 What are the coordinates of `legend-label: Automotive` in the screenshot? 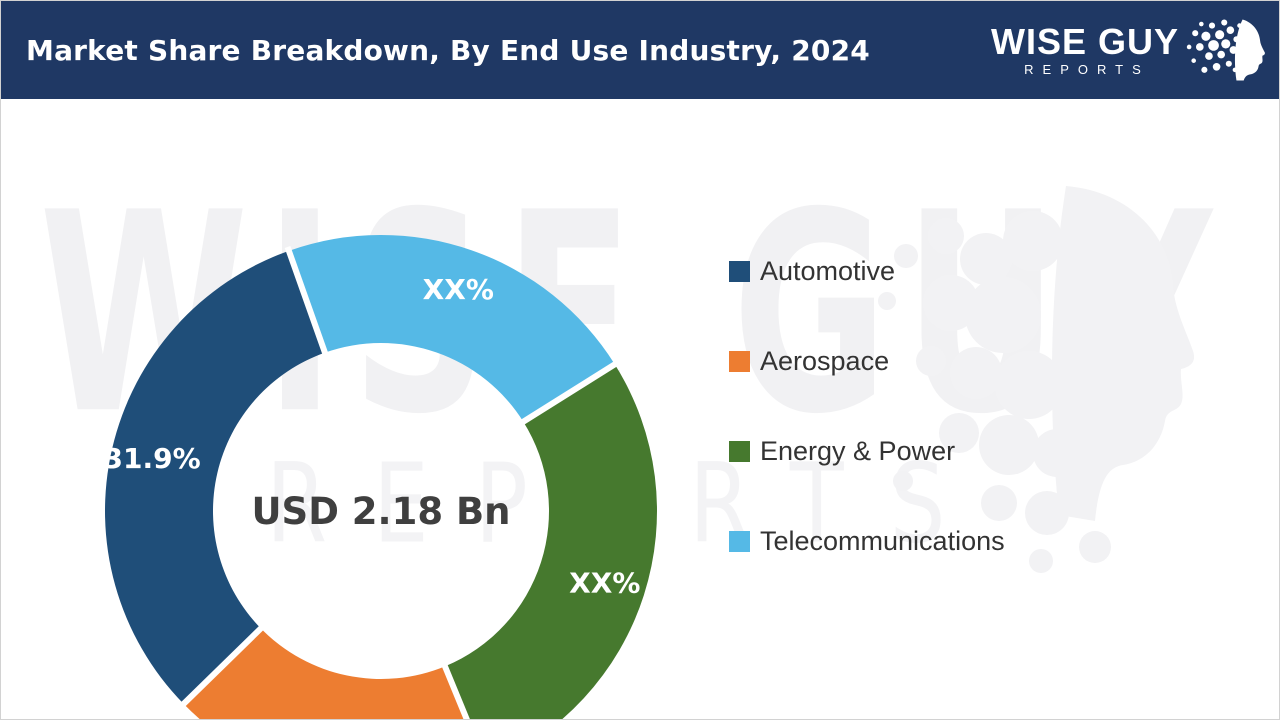 It's located at (828, 270).